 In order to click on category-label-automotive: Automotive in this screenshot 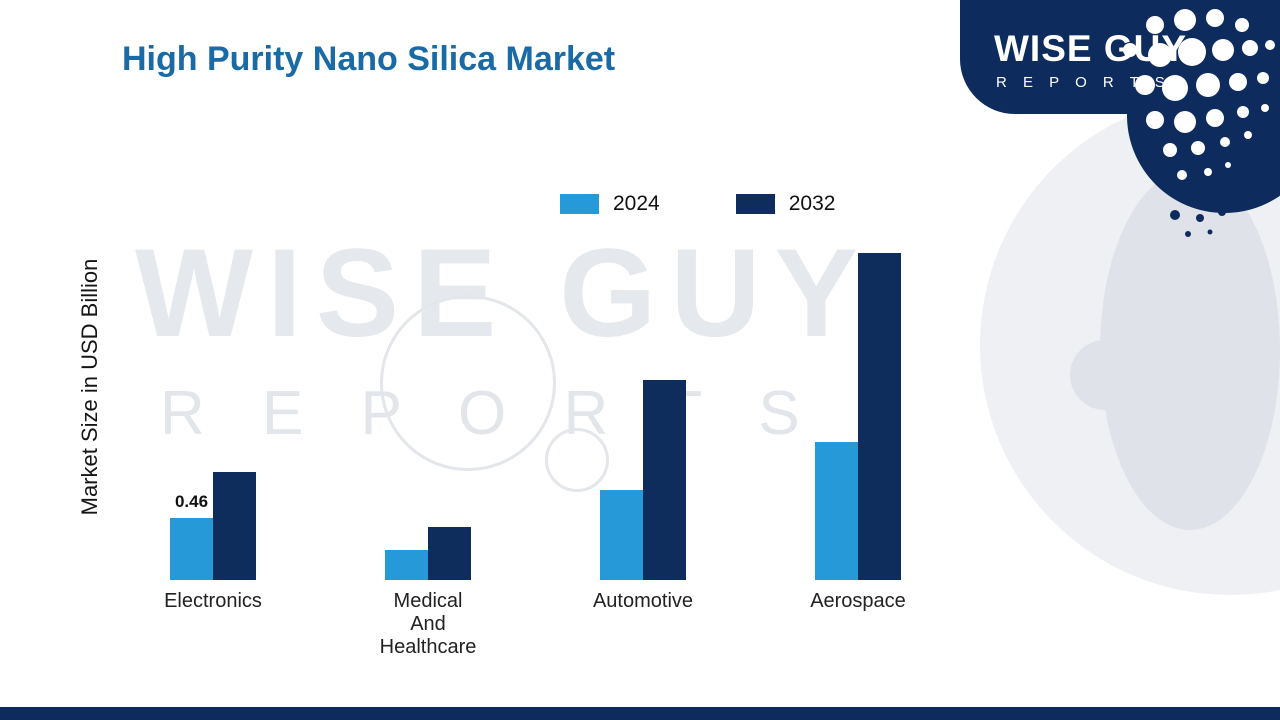, I will do `click(643, 601)`.